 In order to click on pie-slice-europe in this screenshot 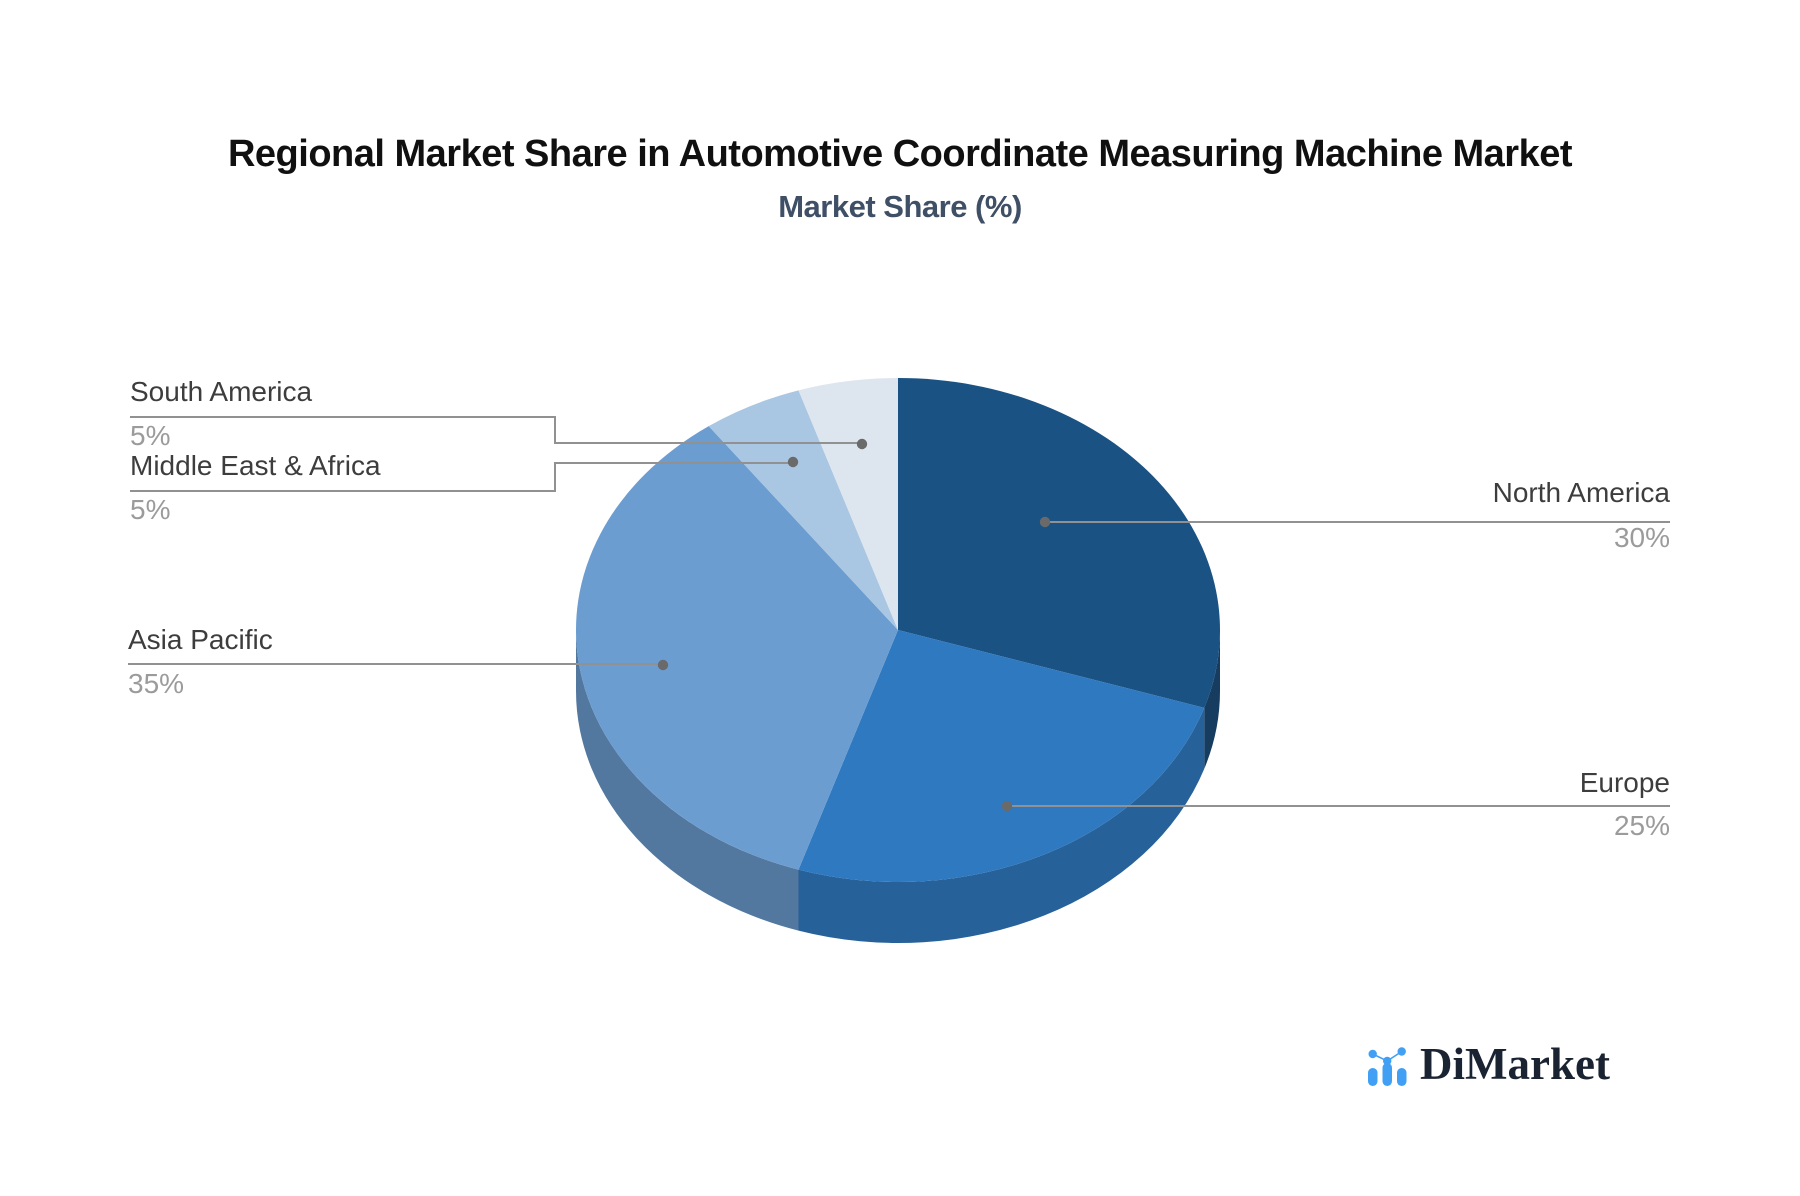, I will do `click(1001, 756)`.